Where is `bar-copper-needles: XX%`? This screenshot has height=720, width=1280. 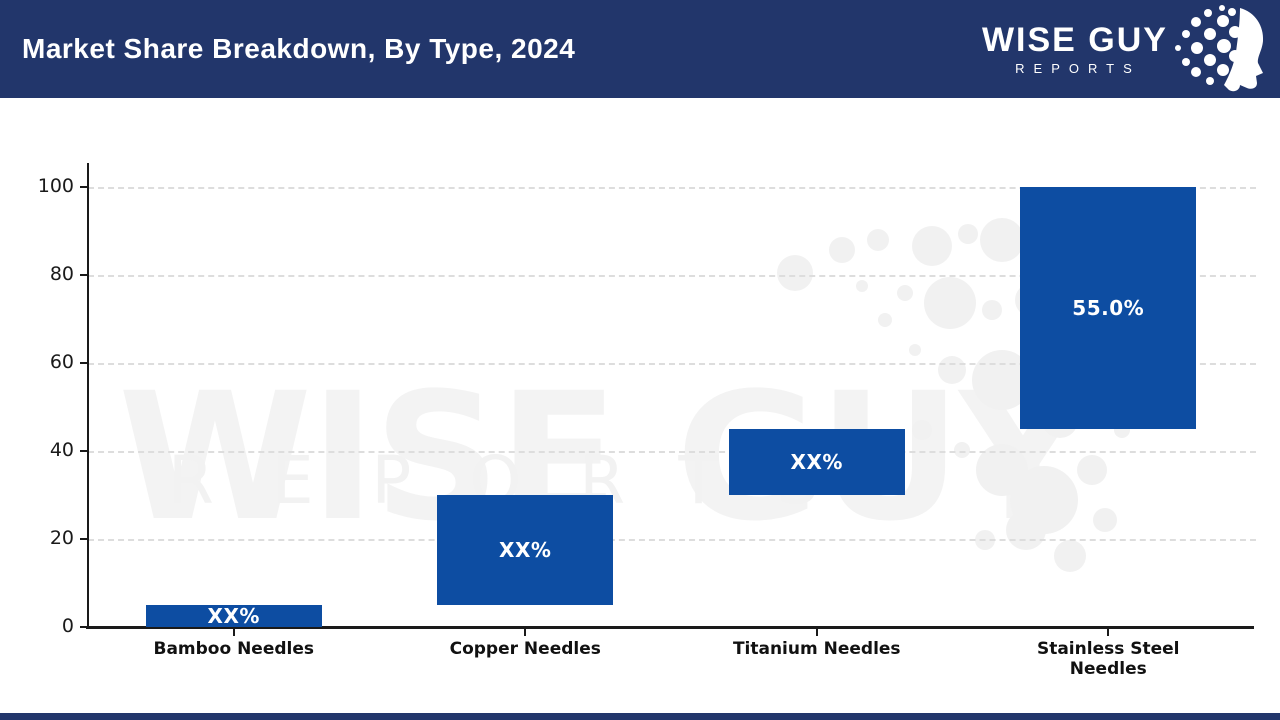
bar-copper-needles: XX% is located at coordinates (525, 550).